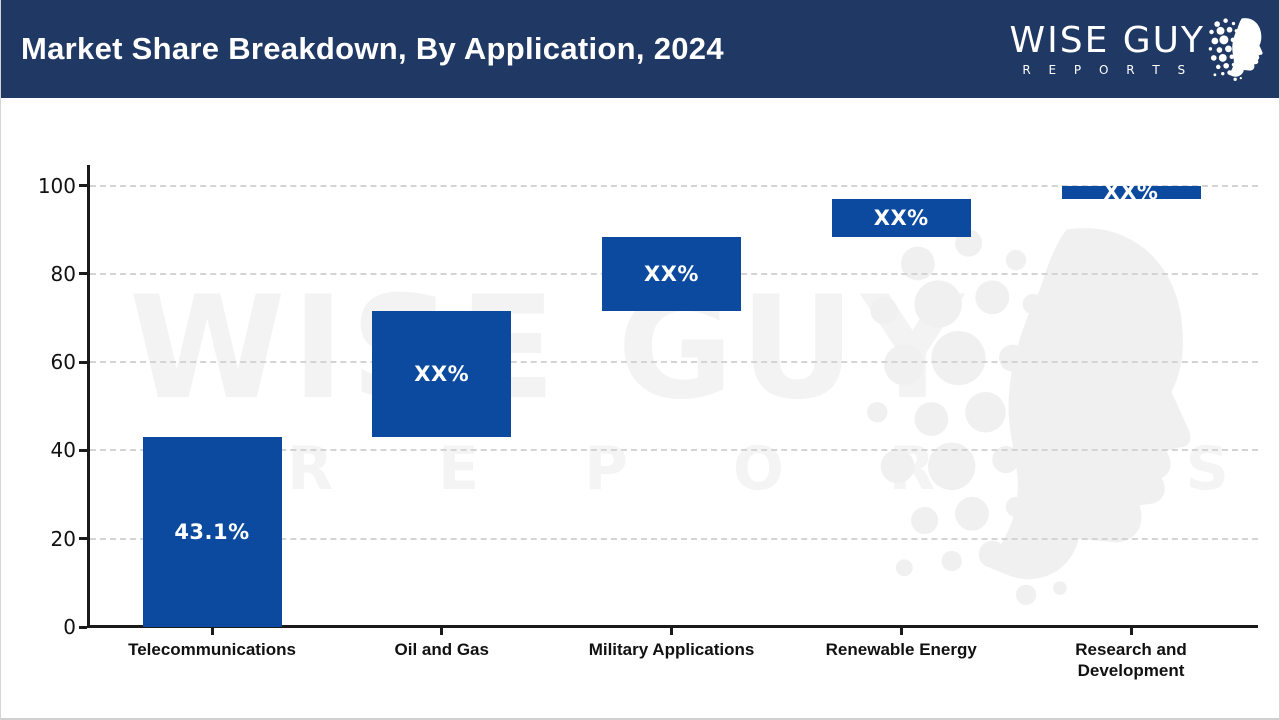  What do you see at coordinates (1107, 40) in the screenshot?
I see `logo-wordmark: WISE GUY` at bounding box center [1107, 40].